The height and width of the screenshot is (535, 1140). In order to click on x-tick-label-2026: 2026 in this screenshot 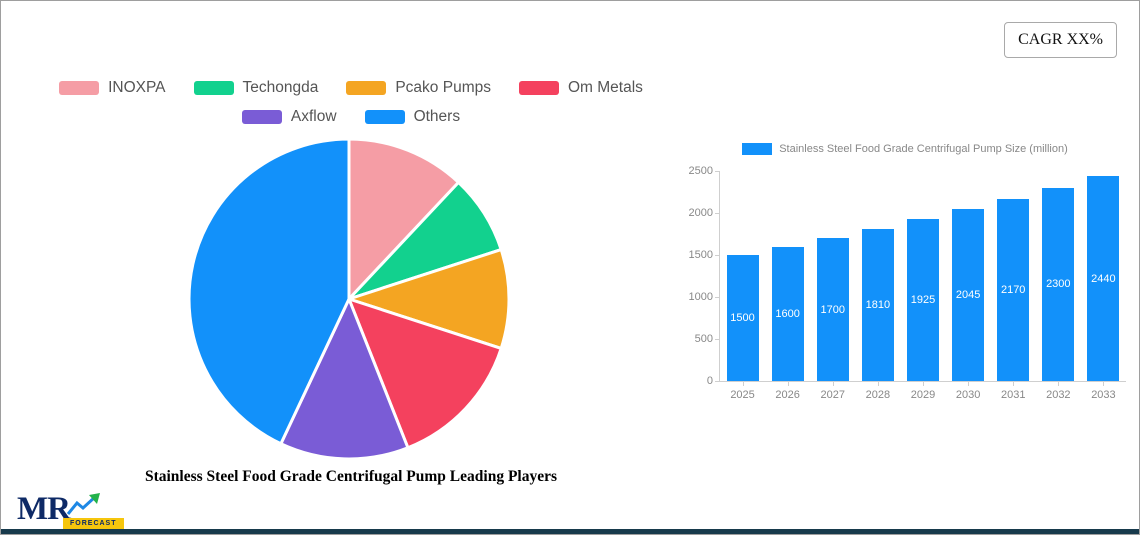, I will do `click(787, 391)`.